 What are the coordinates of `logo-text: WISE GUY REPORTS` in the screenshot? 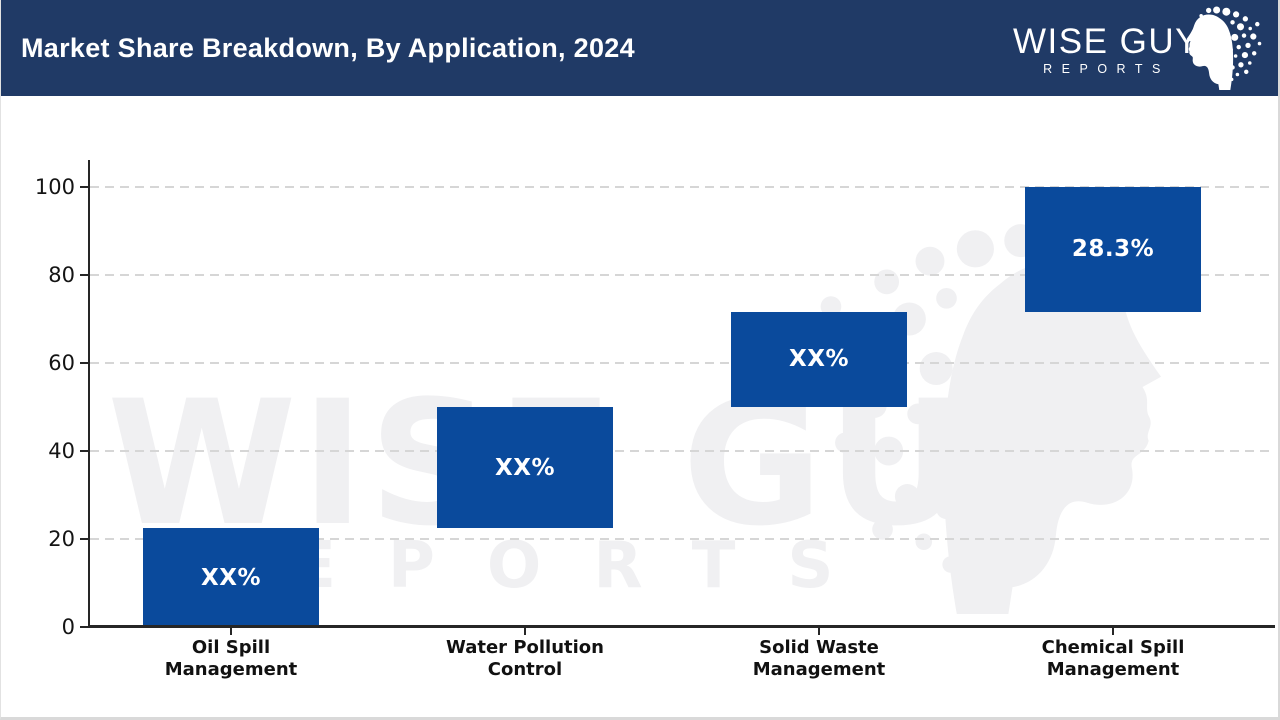 It's located at (1106, 49).